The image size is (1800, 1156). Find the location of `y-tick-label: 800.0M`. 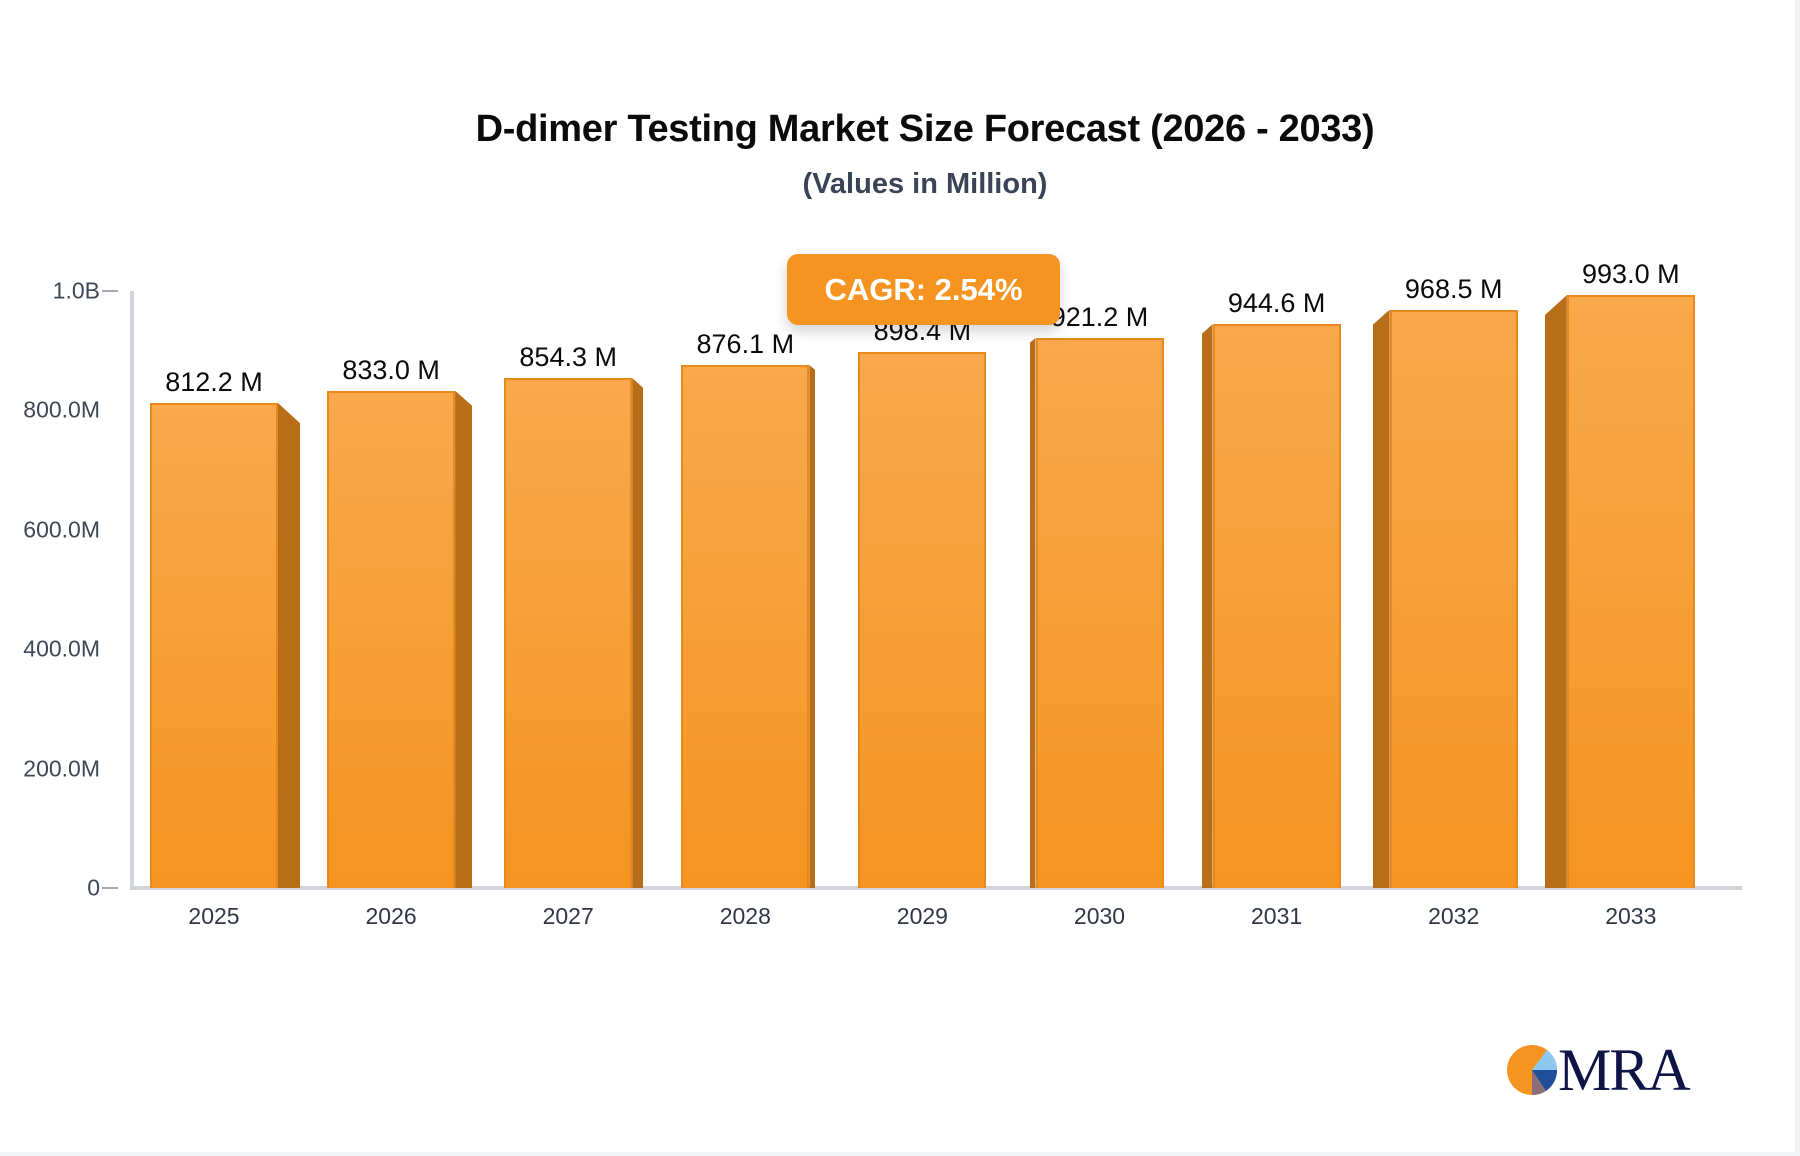

y-tick-label: 800.0M is located at coordinates (61, 409).